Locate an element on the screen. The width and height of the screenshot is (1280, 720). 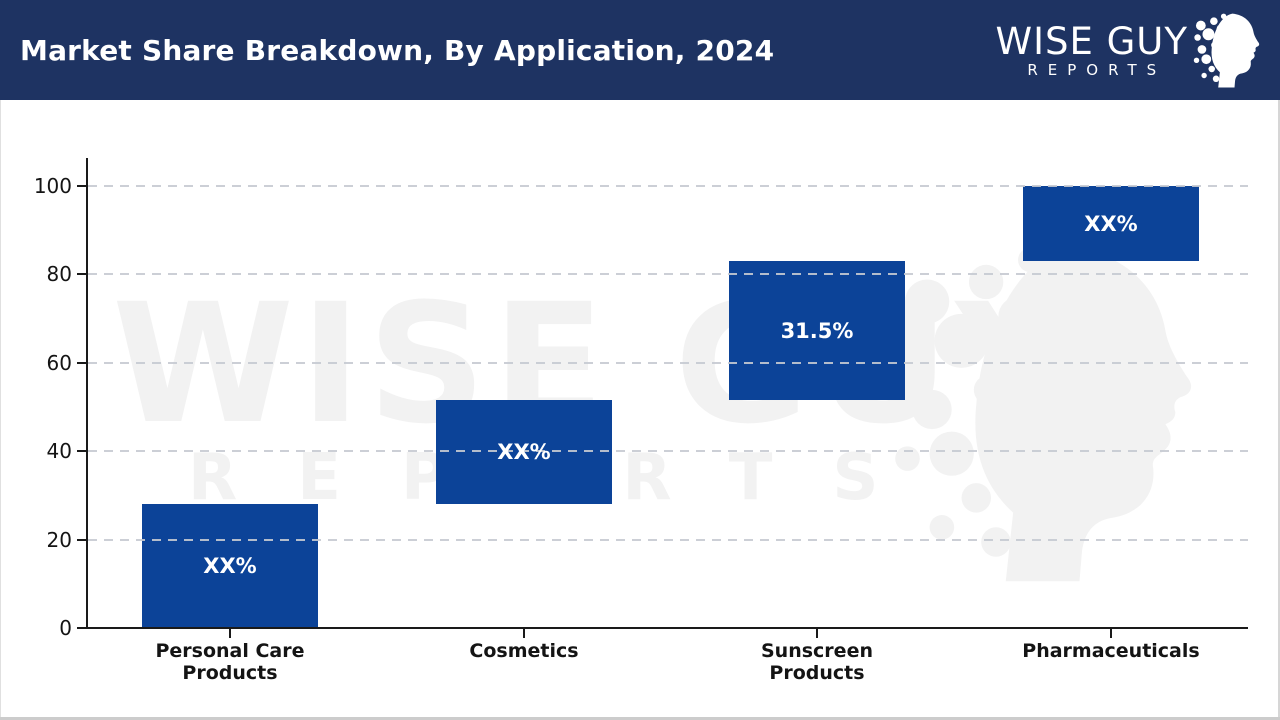
y-tick-label-40: 40 is located at coordinates (59, 451).